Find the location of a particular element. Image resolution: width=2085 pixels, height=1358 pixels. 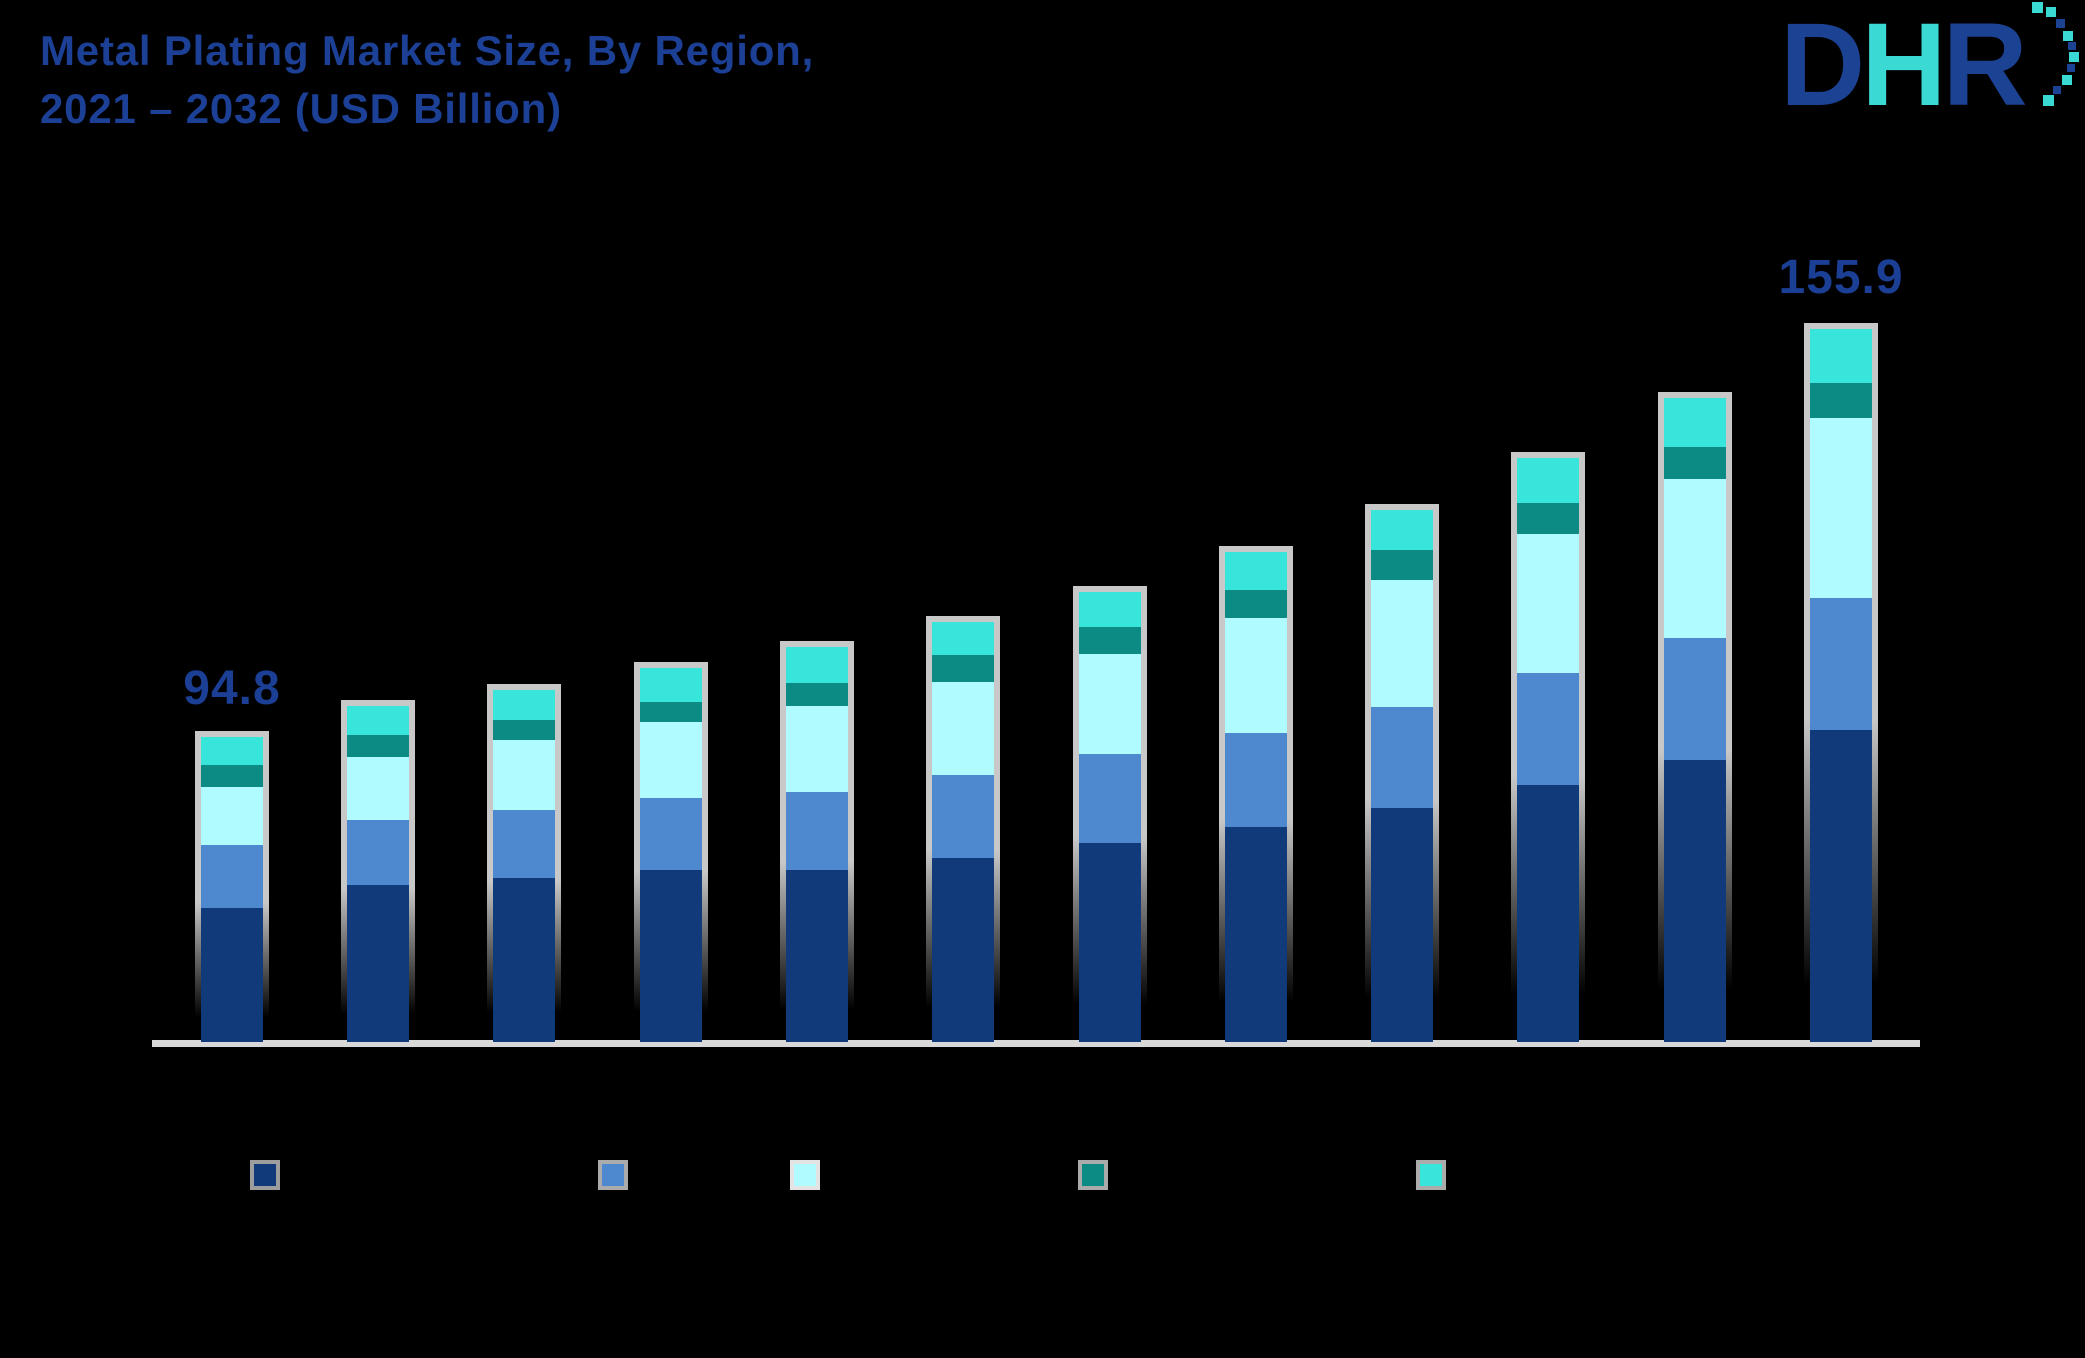

bar-2021 is located at coordinates (232, 886).